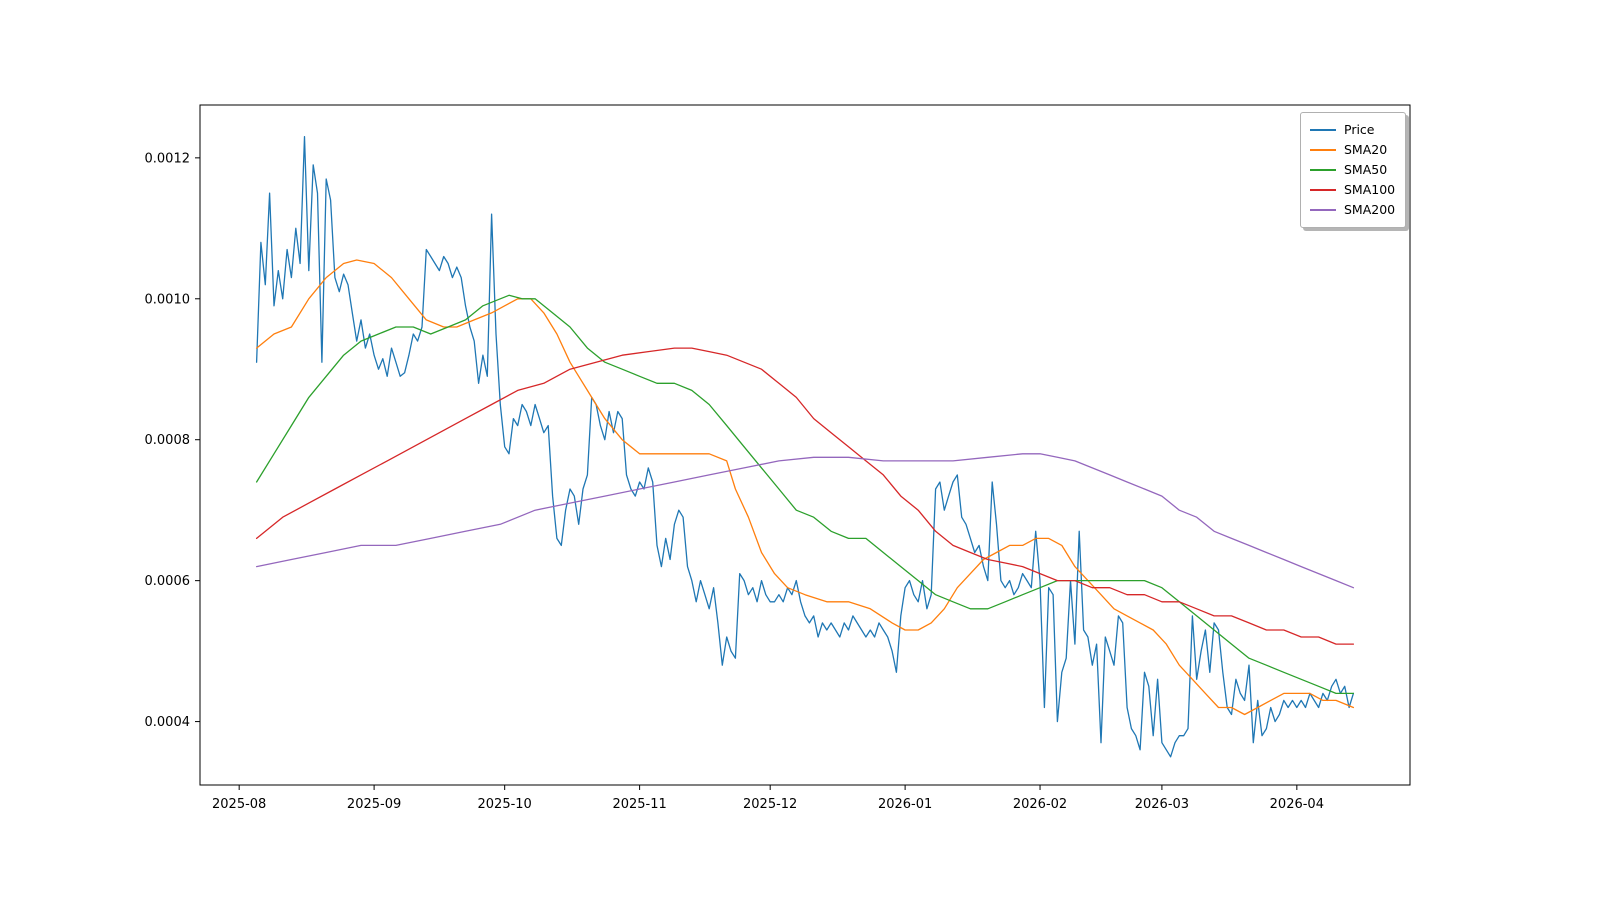 The height and width of the screenshot is (900, 1600). What do you see at coordinates (905, 804) in the screenshot?
I see `x-tick-label: 2026-01` at bounding box center [905, 804].